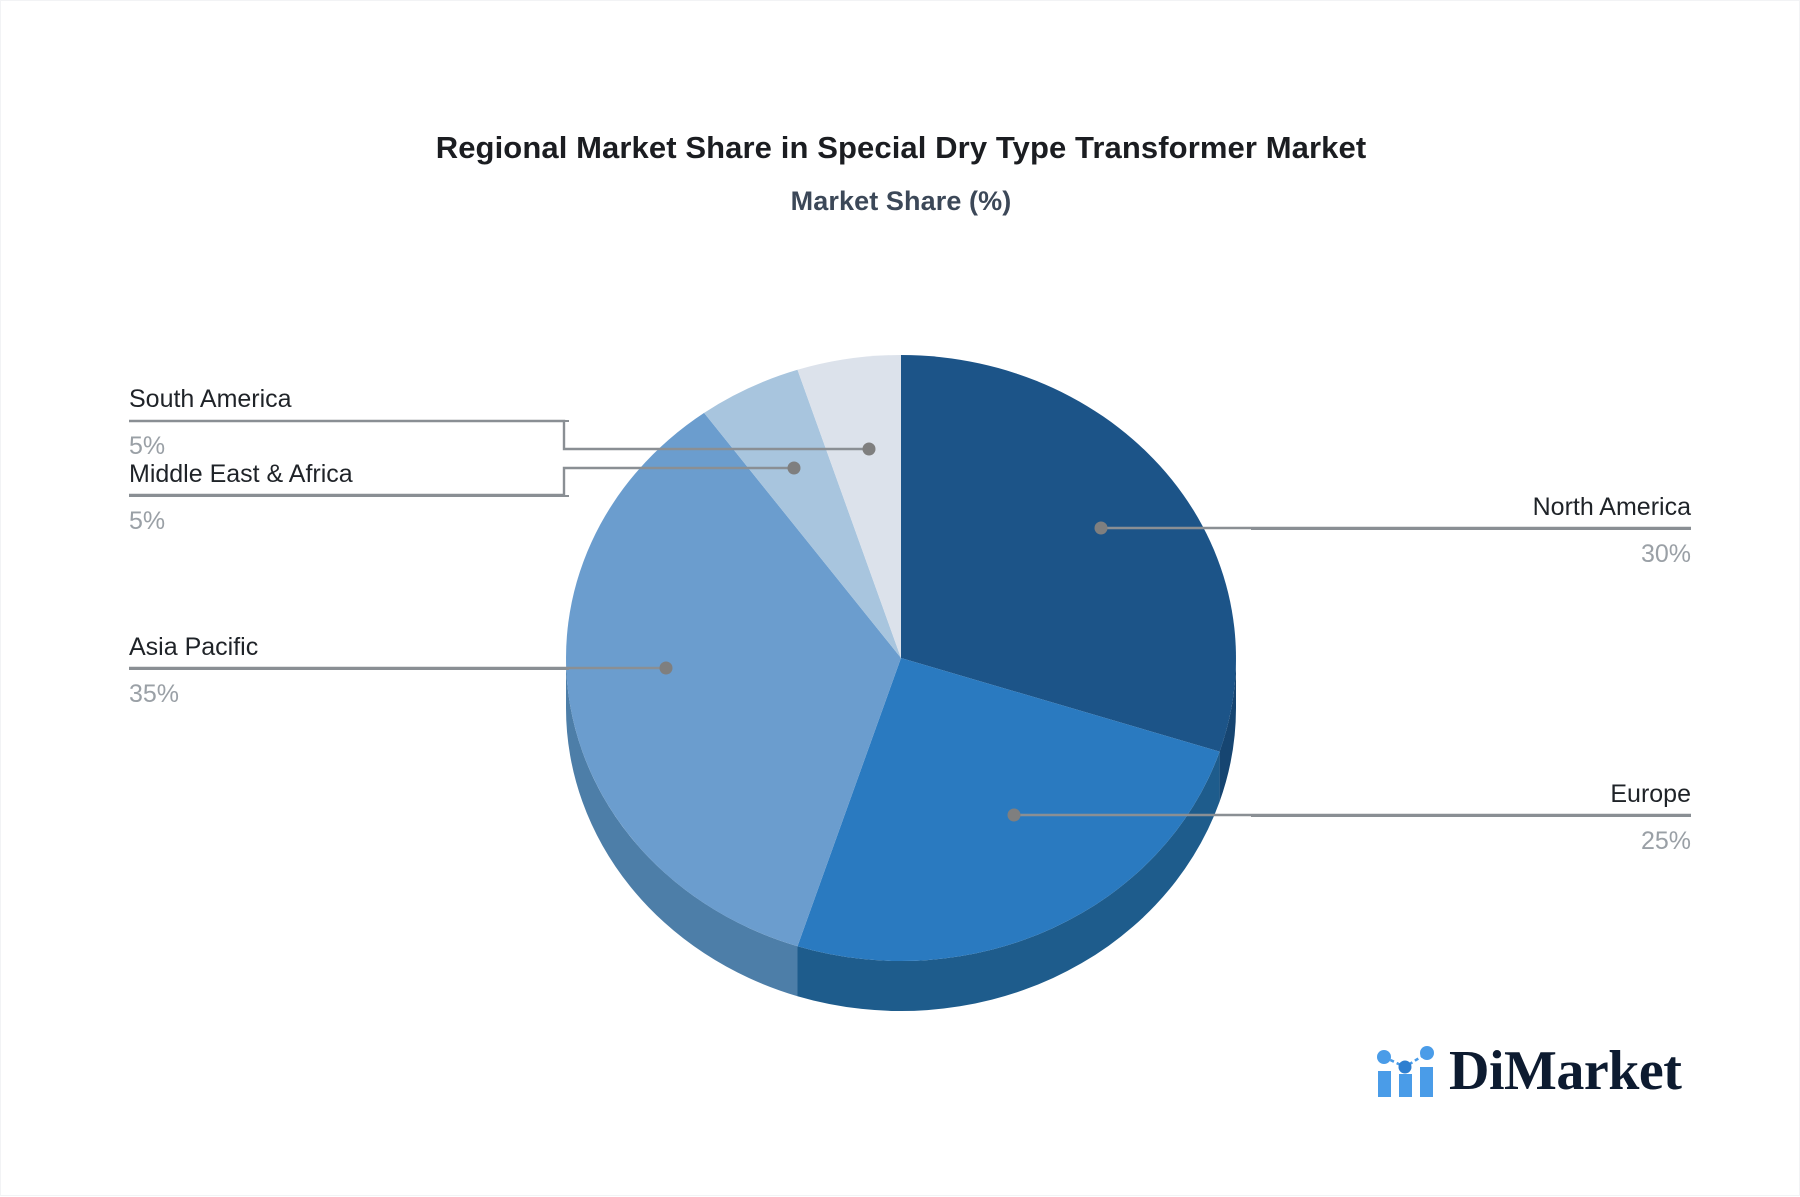 This screenshot has width=1800, height=1197. I want to click on leader-dot-europe, so click(1014, 815).